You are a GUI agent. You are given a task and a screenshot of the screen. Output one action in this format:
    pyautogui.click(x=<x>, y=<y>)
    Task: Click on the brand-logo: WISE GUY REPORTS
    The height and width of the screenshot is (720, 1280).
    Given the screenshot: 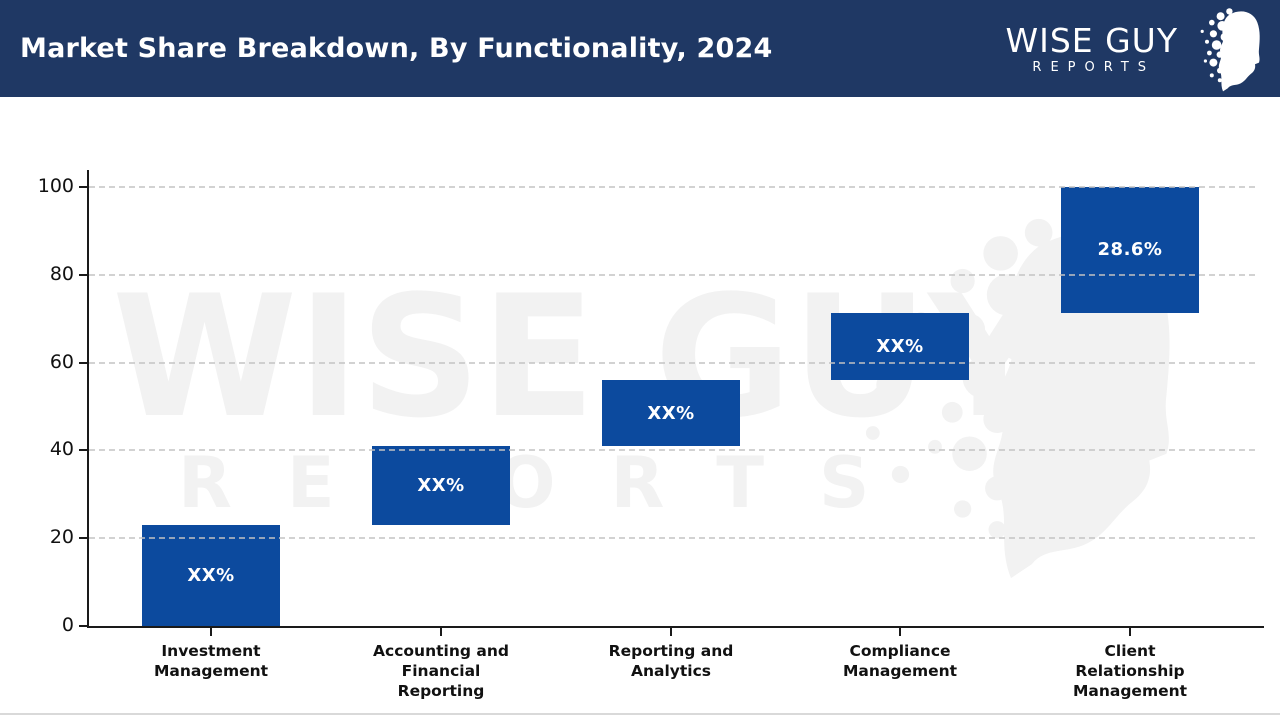 What is the action you would take?
    pyautogui.click(x=1135, y=49)
    